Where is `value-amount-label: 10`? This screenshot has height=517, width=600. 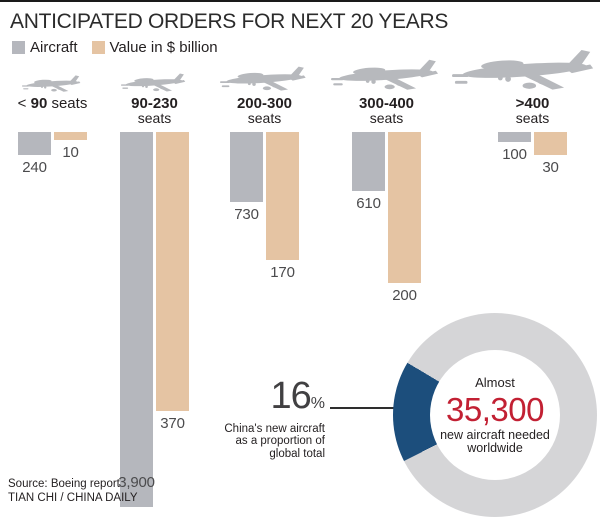 value-amount-label: 10 is located at coordinates (70, 152).